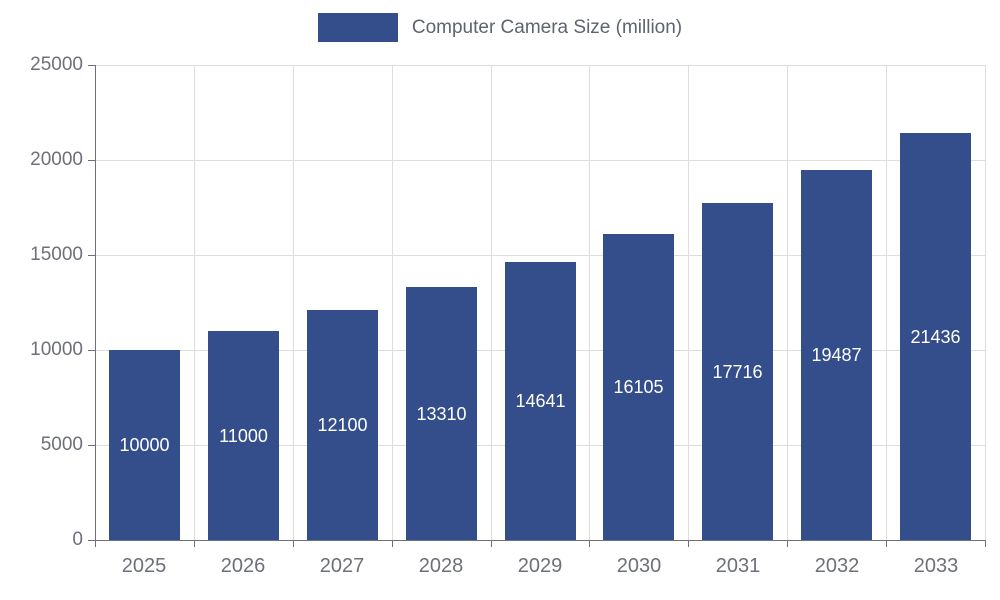  I want to click on bar-value-label: 11000, so click(243, 436).